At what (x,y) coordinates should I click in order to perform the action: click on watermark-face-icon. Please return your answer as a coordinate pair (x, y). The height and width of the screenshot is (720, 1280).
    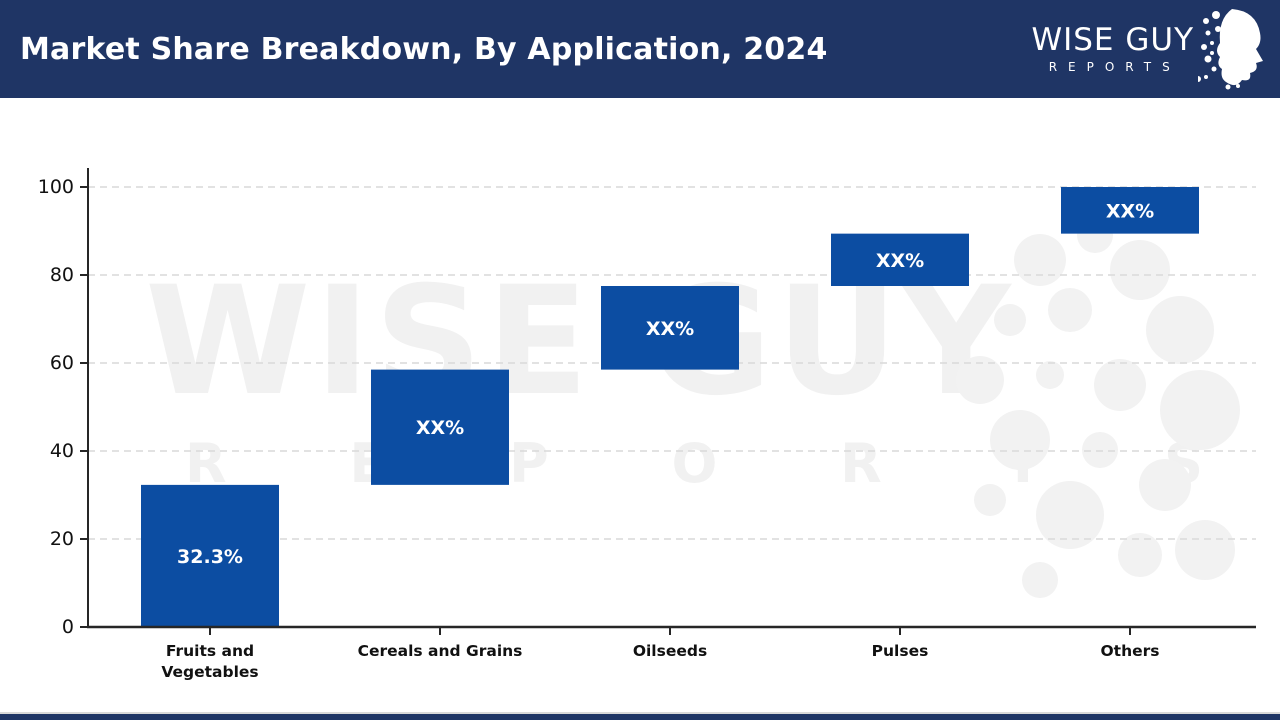
    Looking at the image, I should click on (1098, 407).